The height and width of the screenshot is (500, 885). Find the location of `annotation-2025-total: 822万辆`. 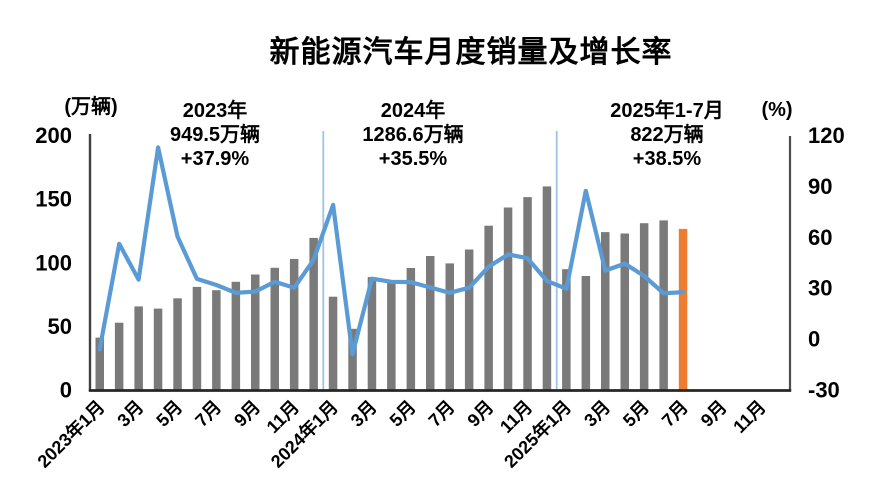

annotation-2025-total: 822万辆 is located at coordinates (667, 135).